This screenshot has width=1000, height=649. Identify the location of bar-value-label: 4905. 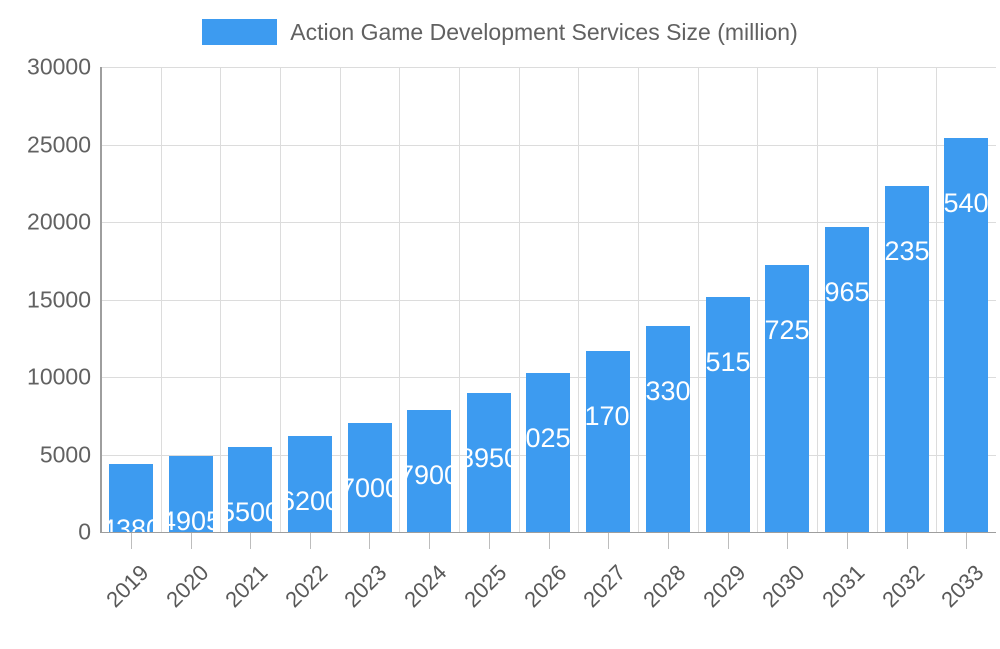
(191, 519).